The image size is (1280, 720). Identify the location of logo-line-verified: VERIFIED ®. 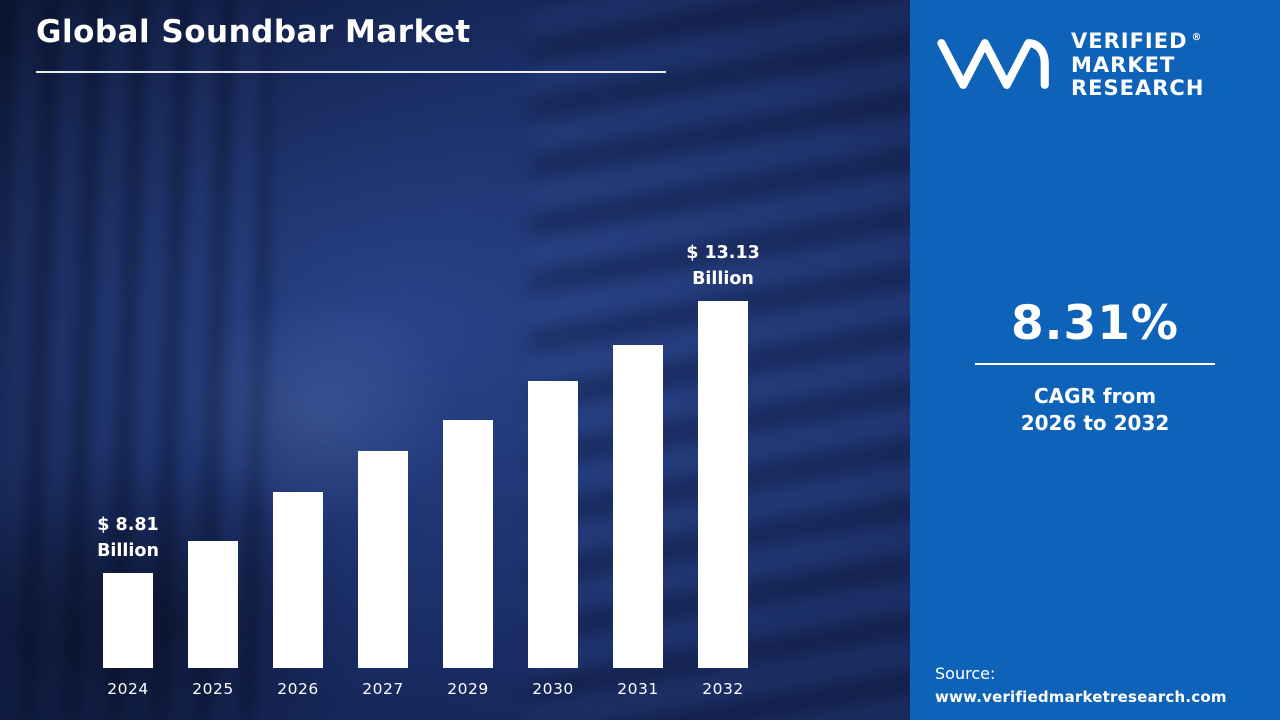
(1137, 41).